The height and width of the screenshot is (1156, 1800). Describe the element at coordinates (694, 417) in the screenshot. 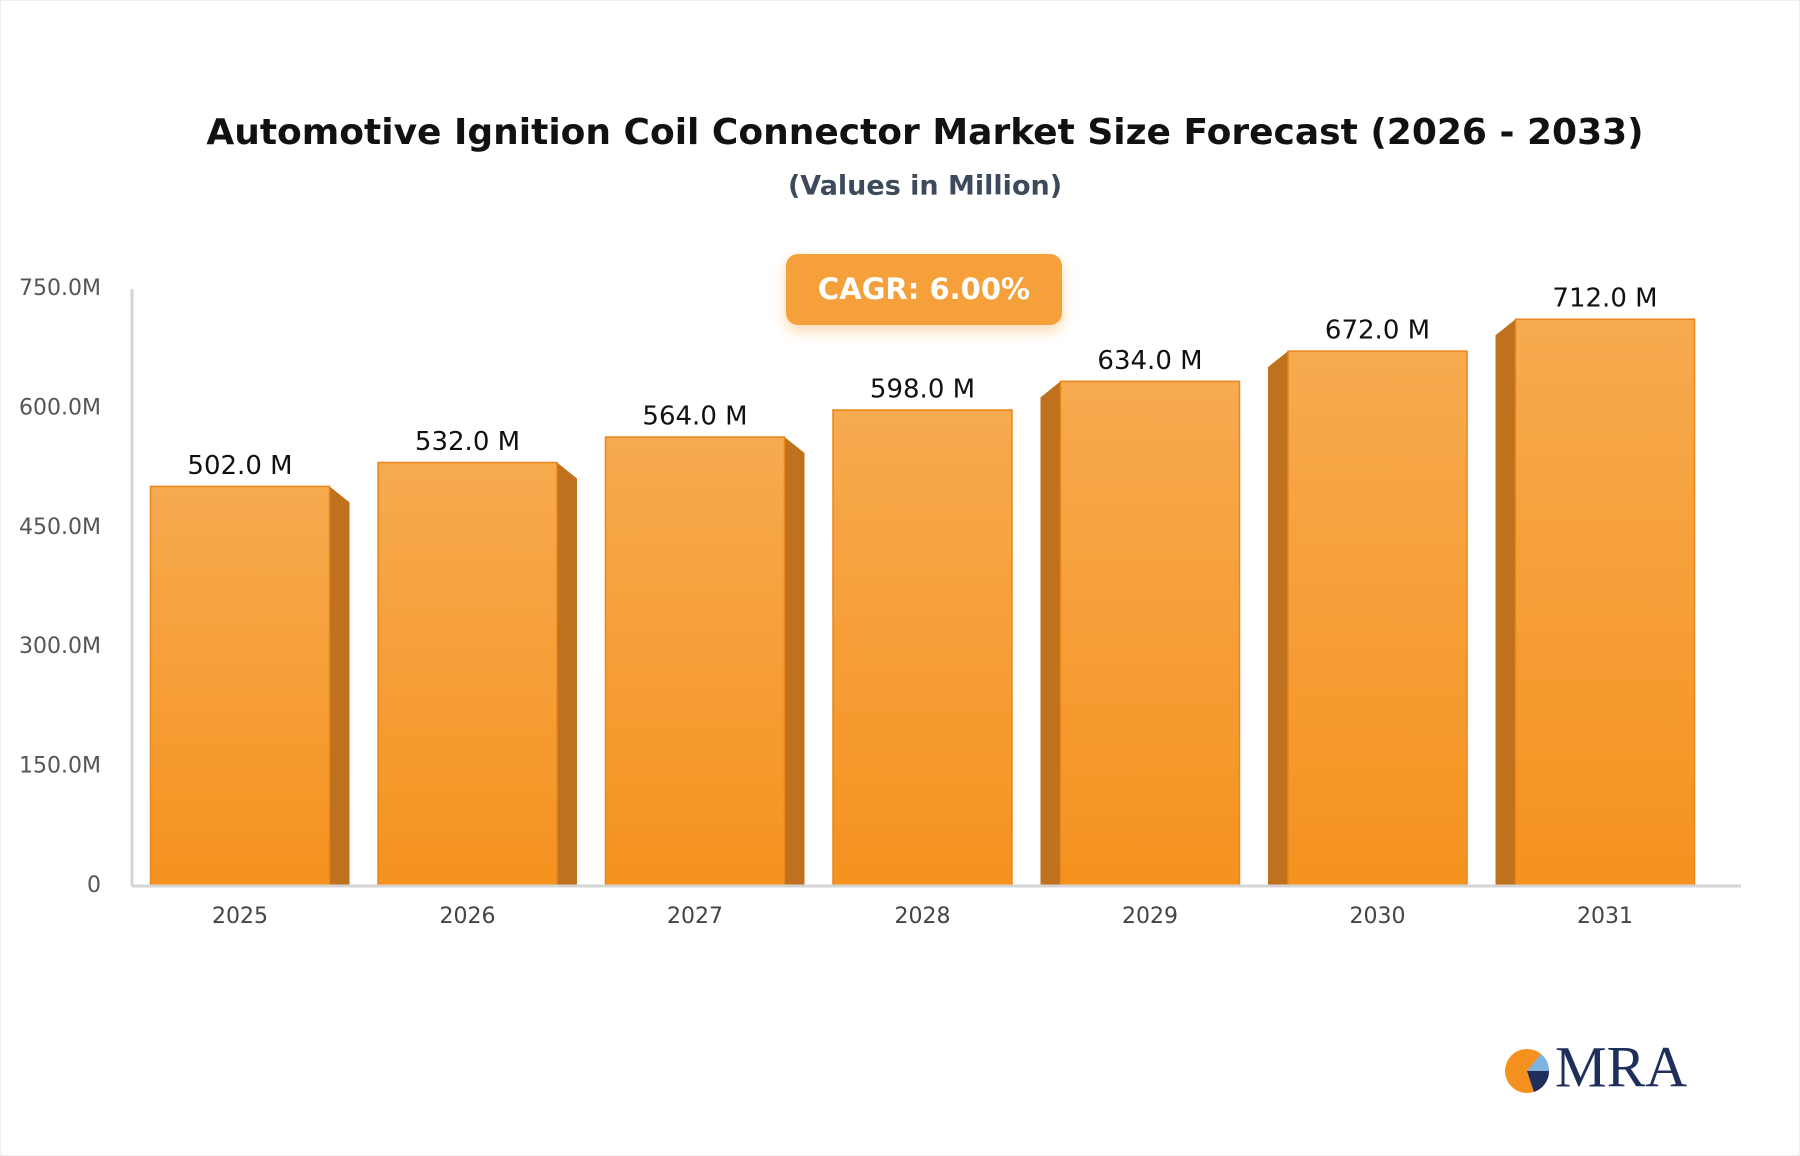

I see `value-label: 564.0 M` at that location.